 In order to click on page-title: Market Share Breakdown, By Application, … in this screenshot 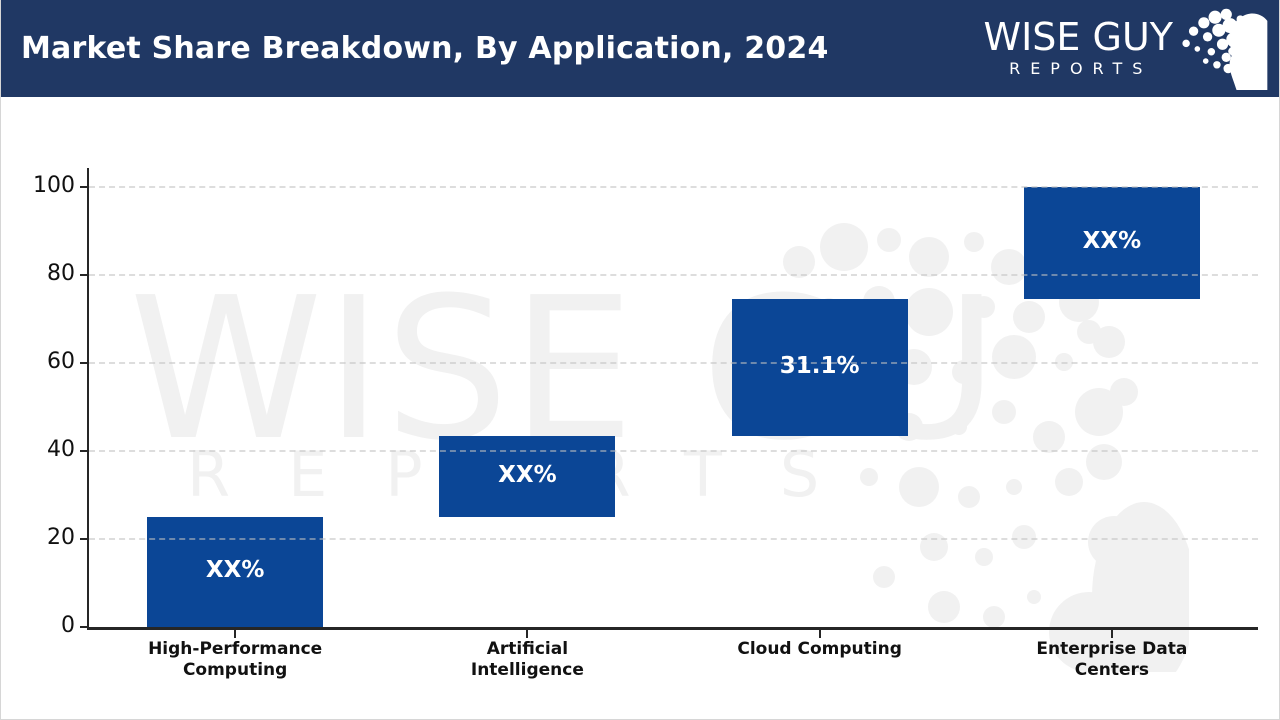, I will do `click(425, 48)`.